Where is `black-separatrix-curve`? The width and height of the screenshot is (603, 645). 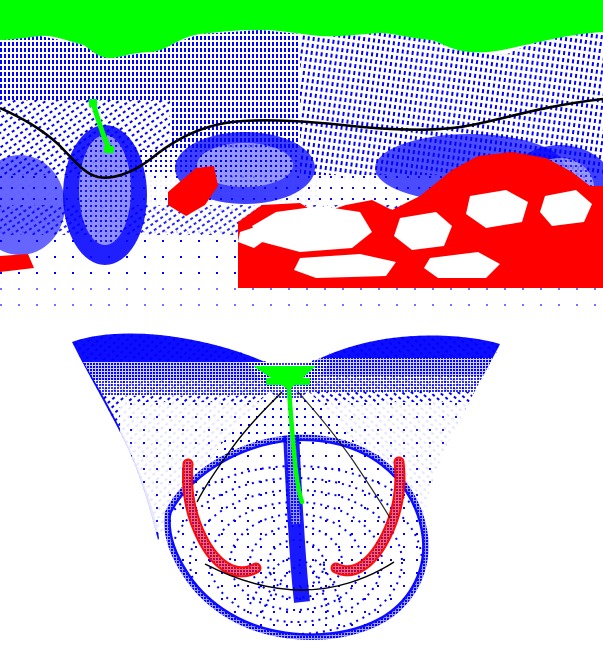 black-separatrix-curve is located at coordinates (301, 138).